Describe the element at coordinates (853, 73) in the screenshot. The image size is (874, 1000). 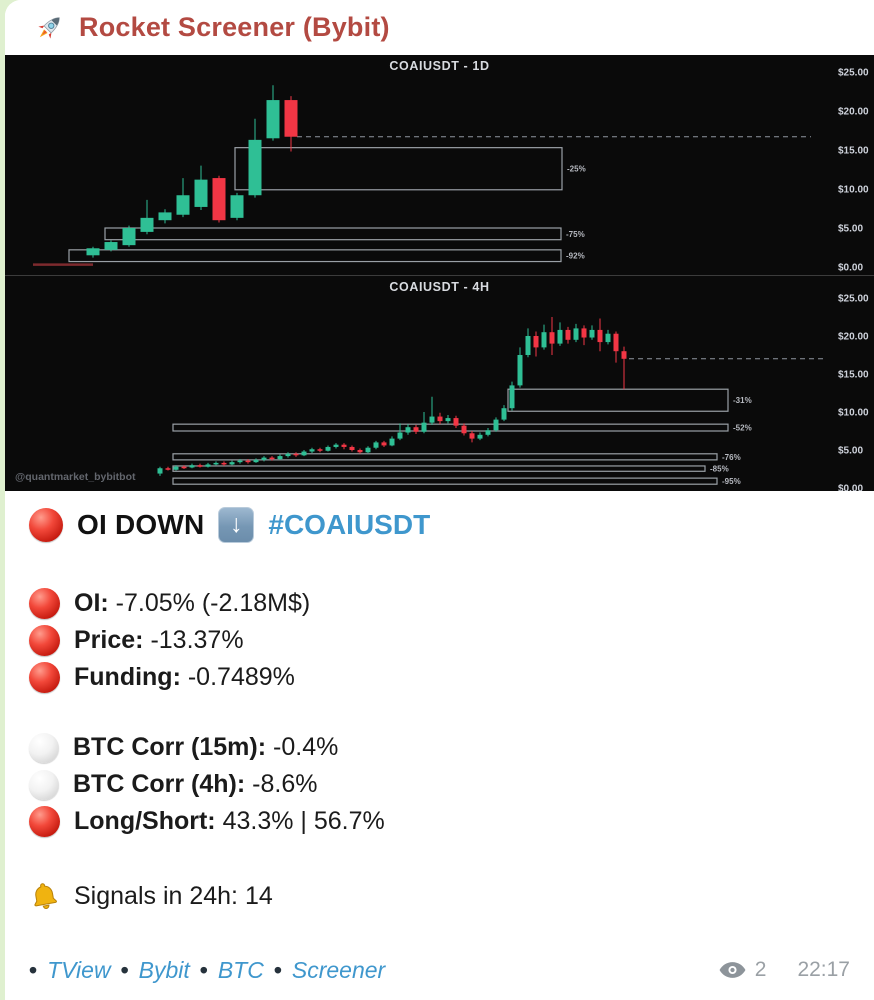
I see `axis-label: $25.00` at that location.